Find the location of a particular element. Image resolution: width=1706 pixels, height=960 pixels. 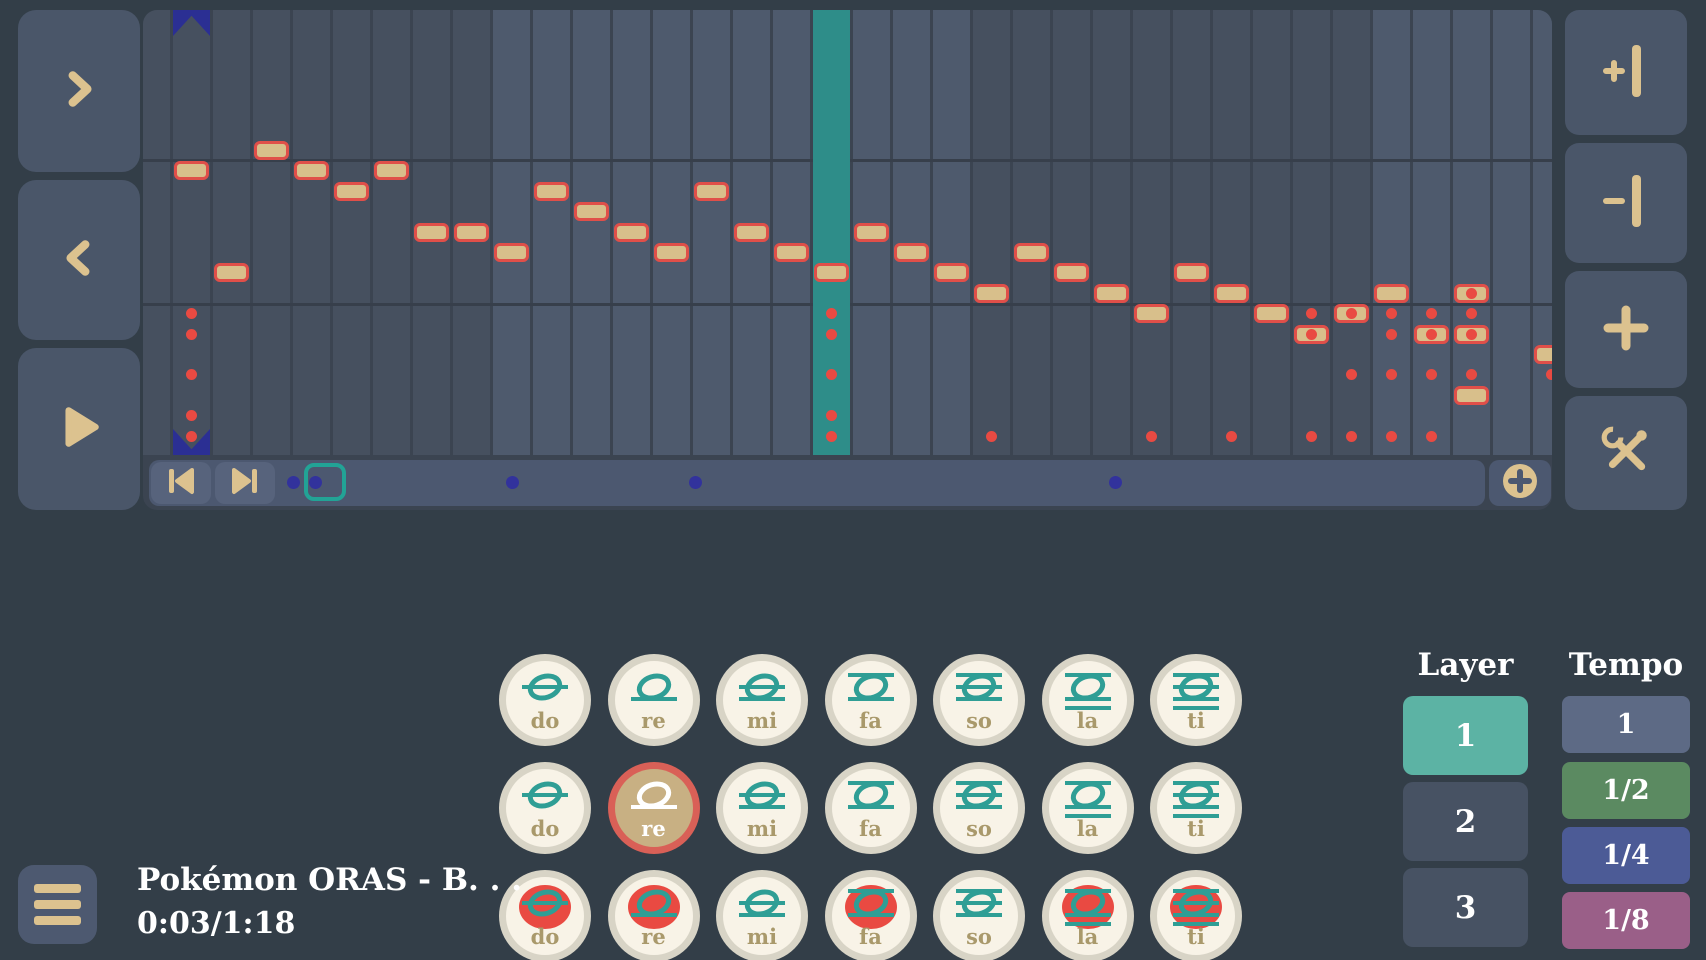

note-button-high-fa: fa is located at coordinates (870, 700).